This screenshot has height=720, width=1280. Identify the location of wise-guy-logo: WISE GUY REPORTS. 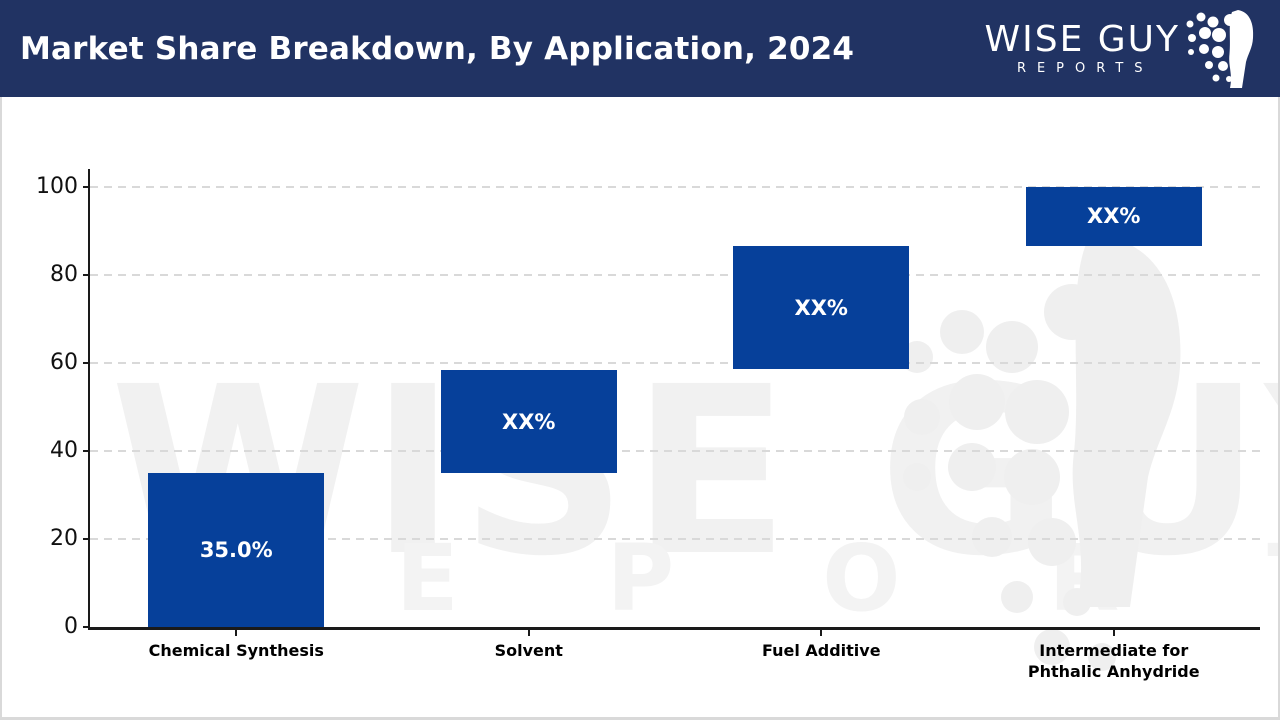
(1120, 49).